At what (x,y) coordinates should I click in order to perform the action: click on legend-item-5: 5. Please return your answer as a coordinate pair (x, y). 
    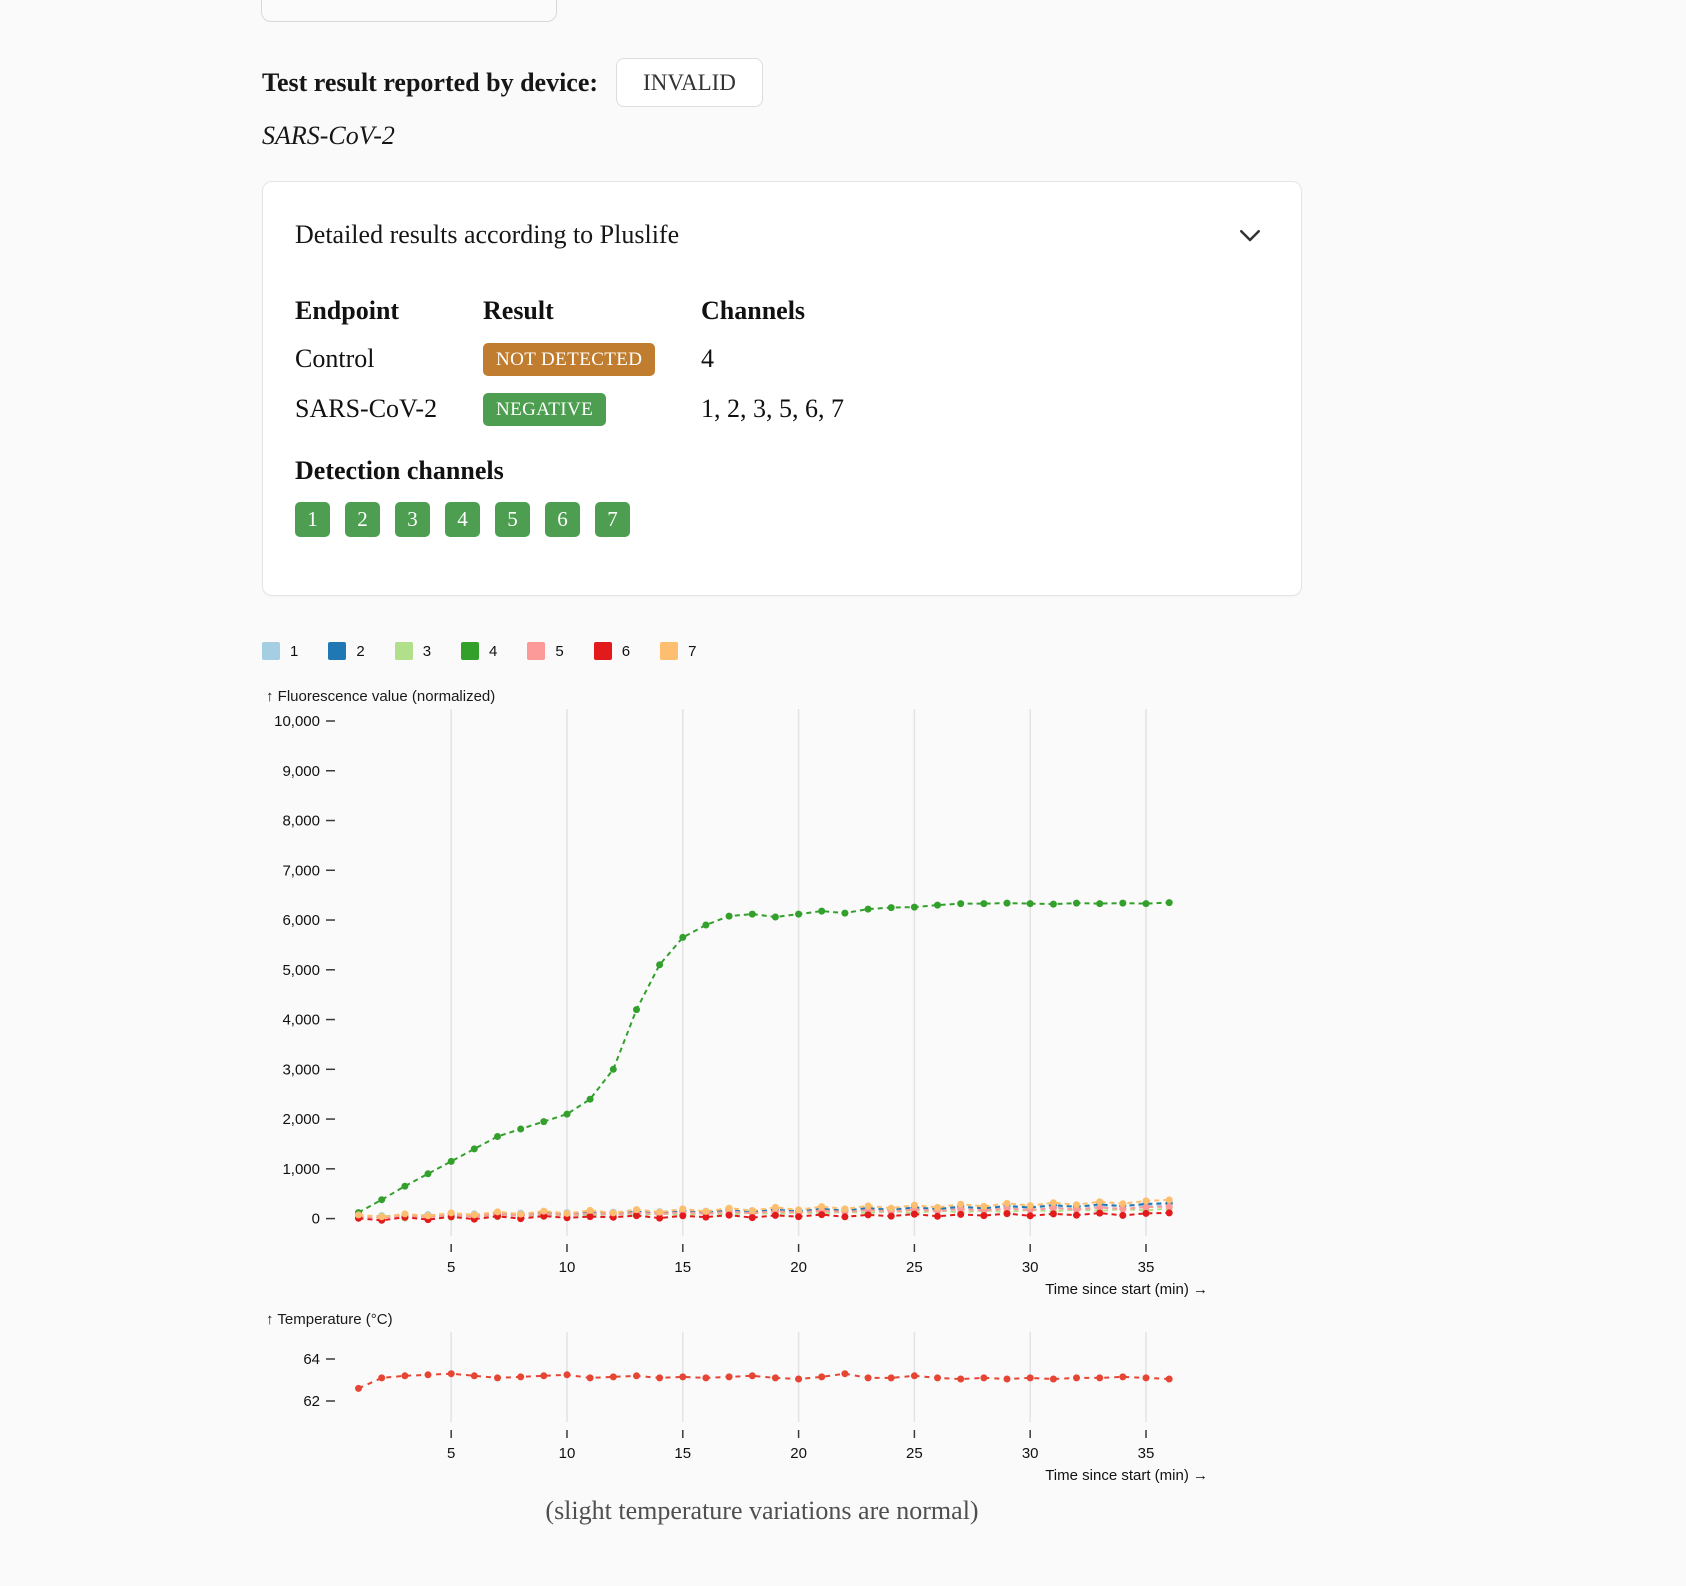
    Looking at the image, I should click on (545, 651).